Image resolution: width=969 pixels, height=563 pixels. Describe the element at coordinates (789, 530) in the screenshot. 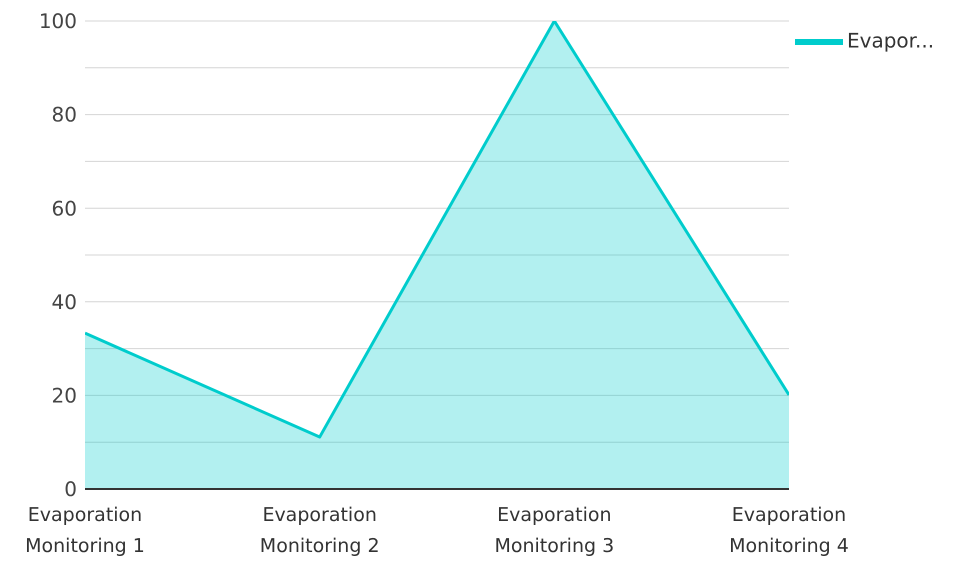

I see `x-tick-label: Evaporation Monitoring 4` at that location.